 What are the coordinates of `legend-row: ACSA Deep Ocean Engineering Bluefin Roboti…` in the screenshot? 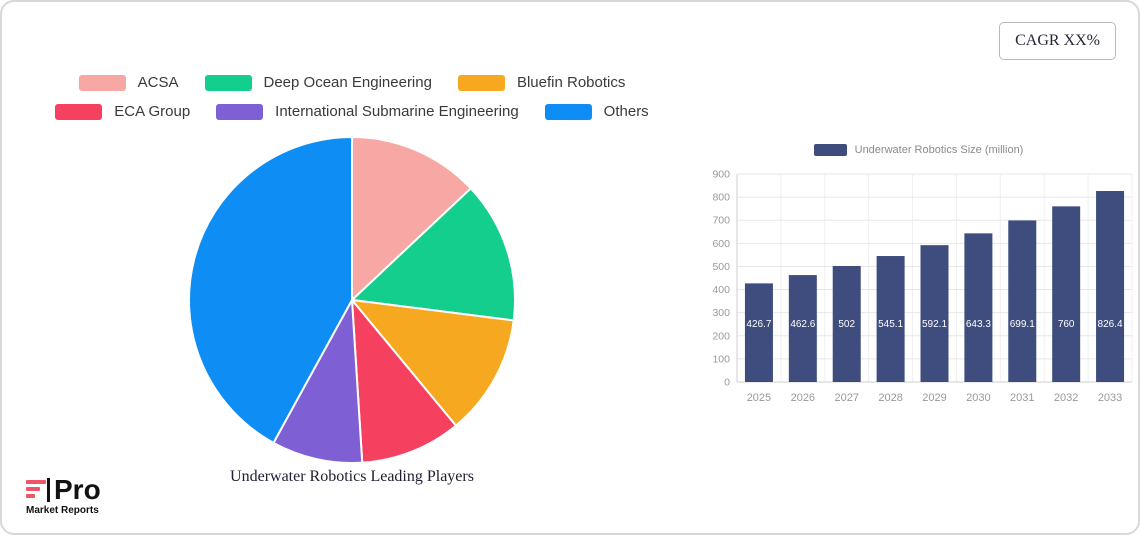 It's located at (352, 82).